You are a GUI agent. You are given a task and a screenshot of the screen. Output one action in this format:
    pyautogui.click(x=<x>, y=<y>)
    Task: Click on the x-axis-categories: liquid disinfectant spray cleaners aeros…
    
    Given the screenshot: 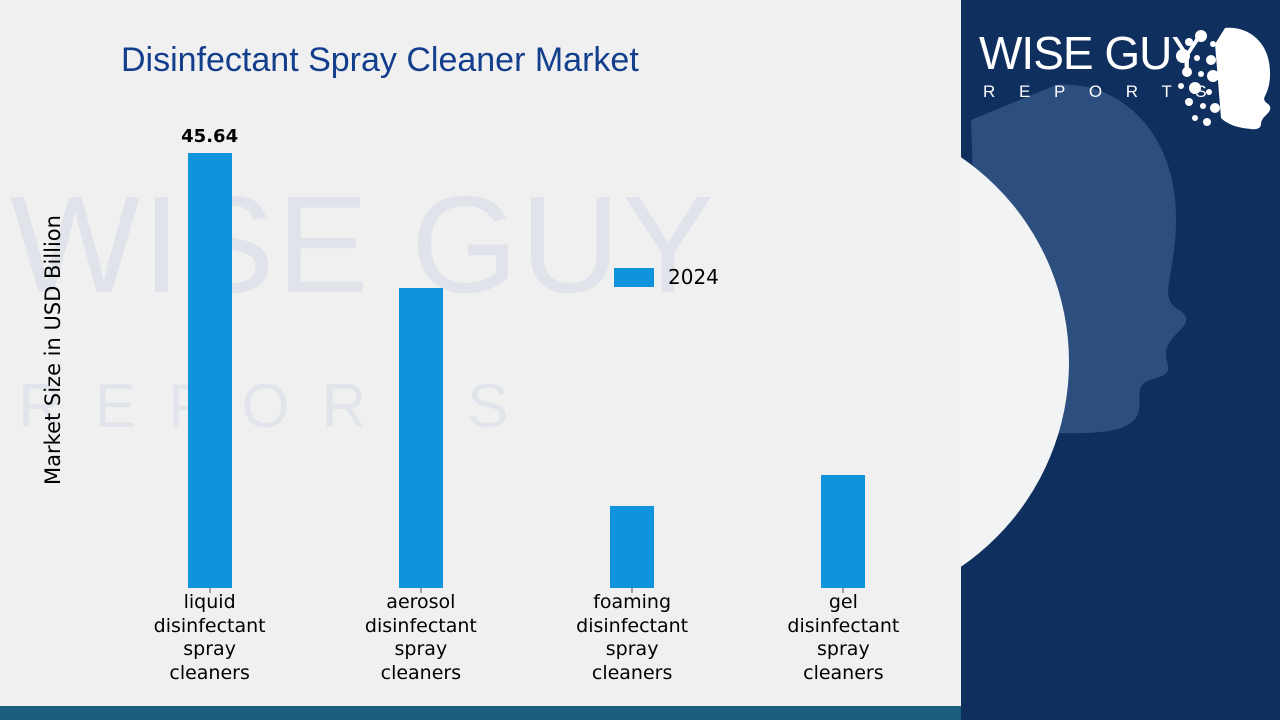 What is the action you would take?
    pyautogui.click(x=526, y=638)
    